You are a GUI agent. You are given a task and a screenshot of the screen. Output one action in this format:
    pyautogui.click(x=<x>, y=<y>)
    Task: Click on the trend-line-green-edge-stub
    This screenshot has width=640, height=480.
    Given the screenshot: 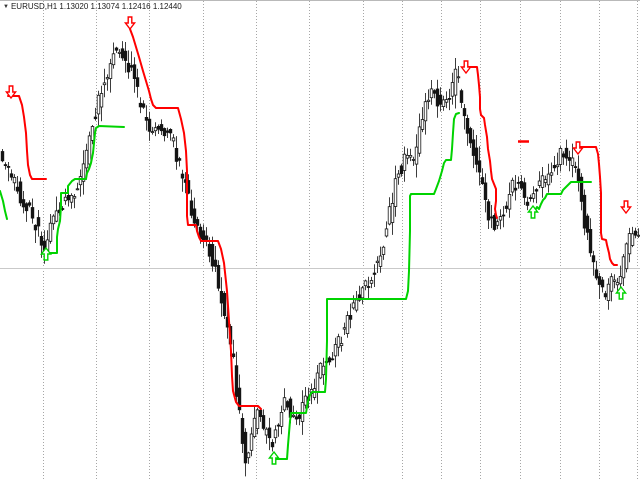 What is the action you would take?
    pyautogui.click(x=4, y=205)
    